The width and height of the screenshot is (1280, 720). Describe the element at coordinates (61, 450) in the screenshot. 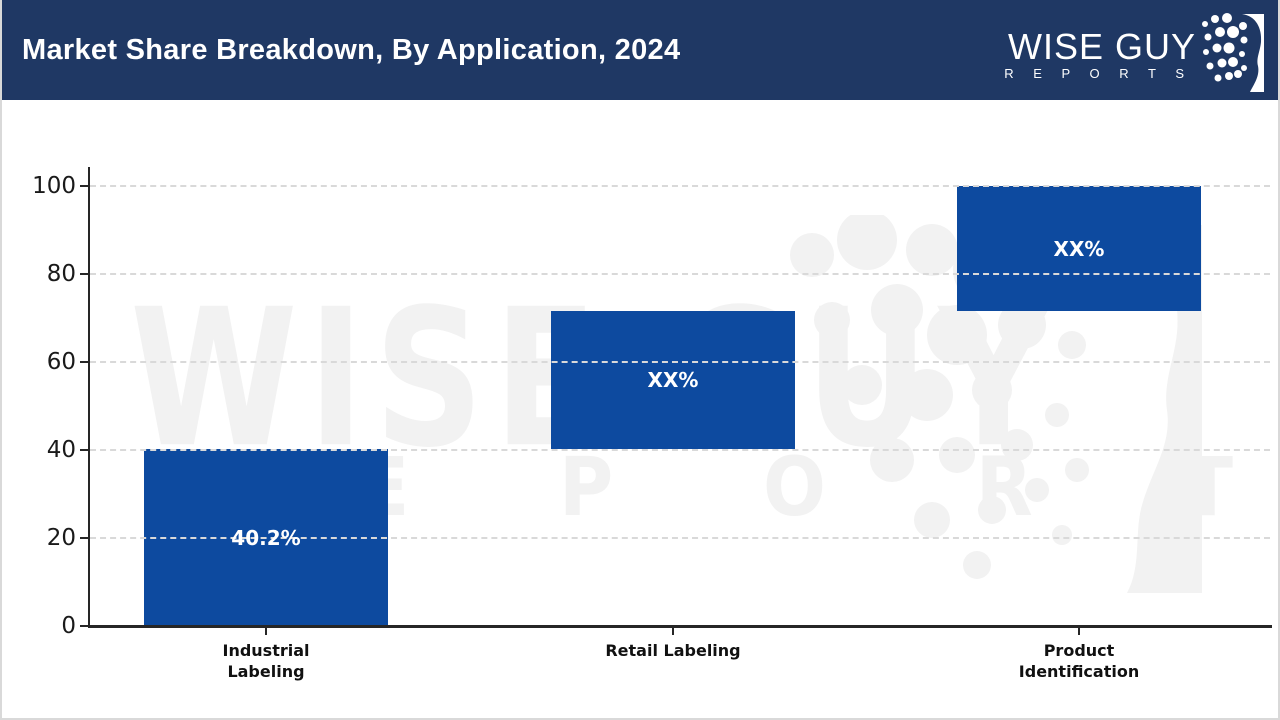

I see `y-tick-label: 40` at that location.